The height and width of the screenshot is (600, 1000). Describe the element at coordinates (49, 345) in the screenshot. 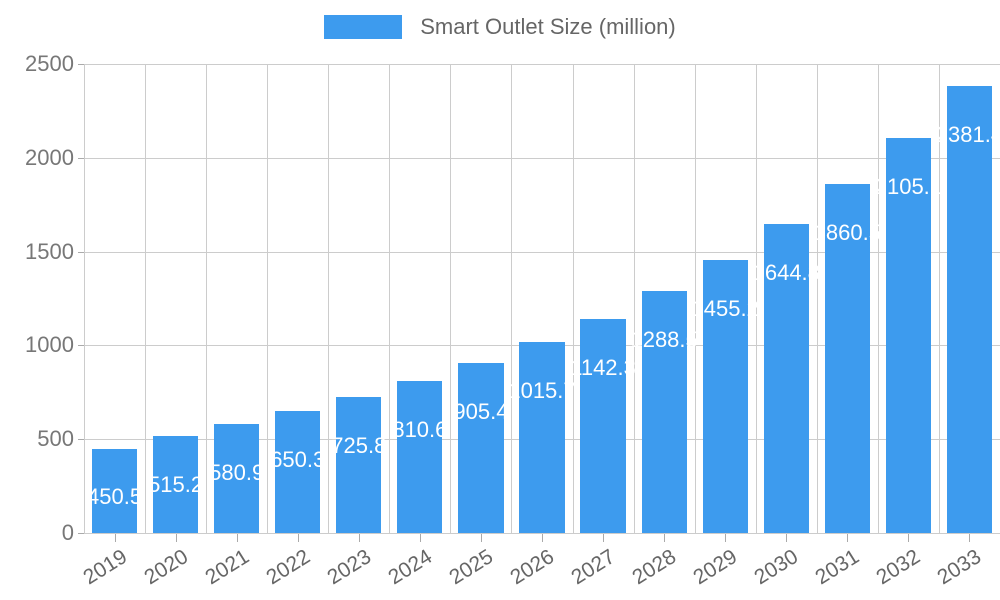

I see `y-axis-tick-label: 1000` at that location.